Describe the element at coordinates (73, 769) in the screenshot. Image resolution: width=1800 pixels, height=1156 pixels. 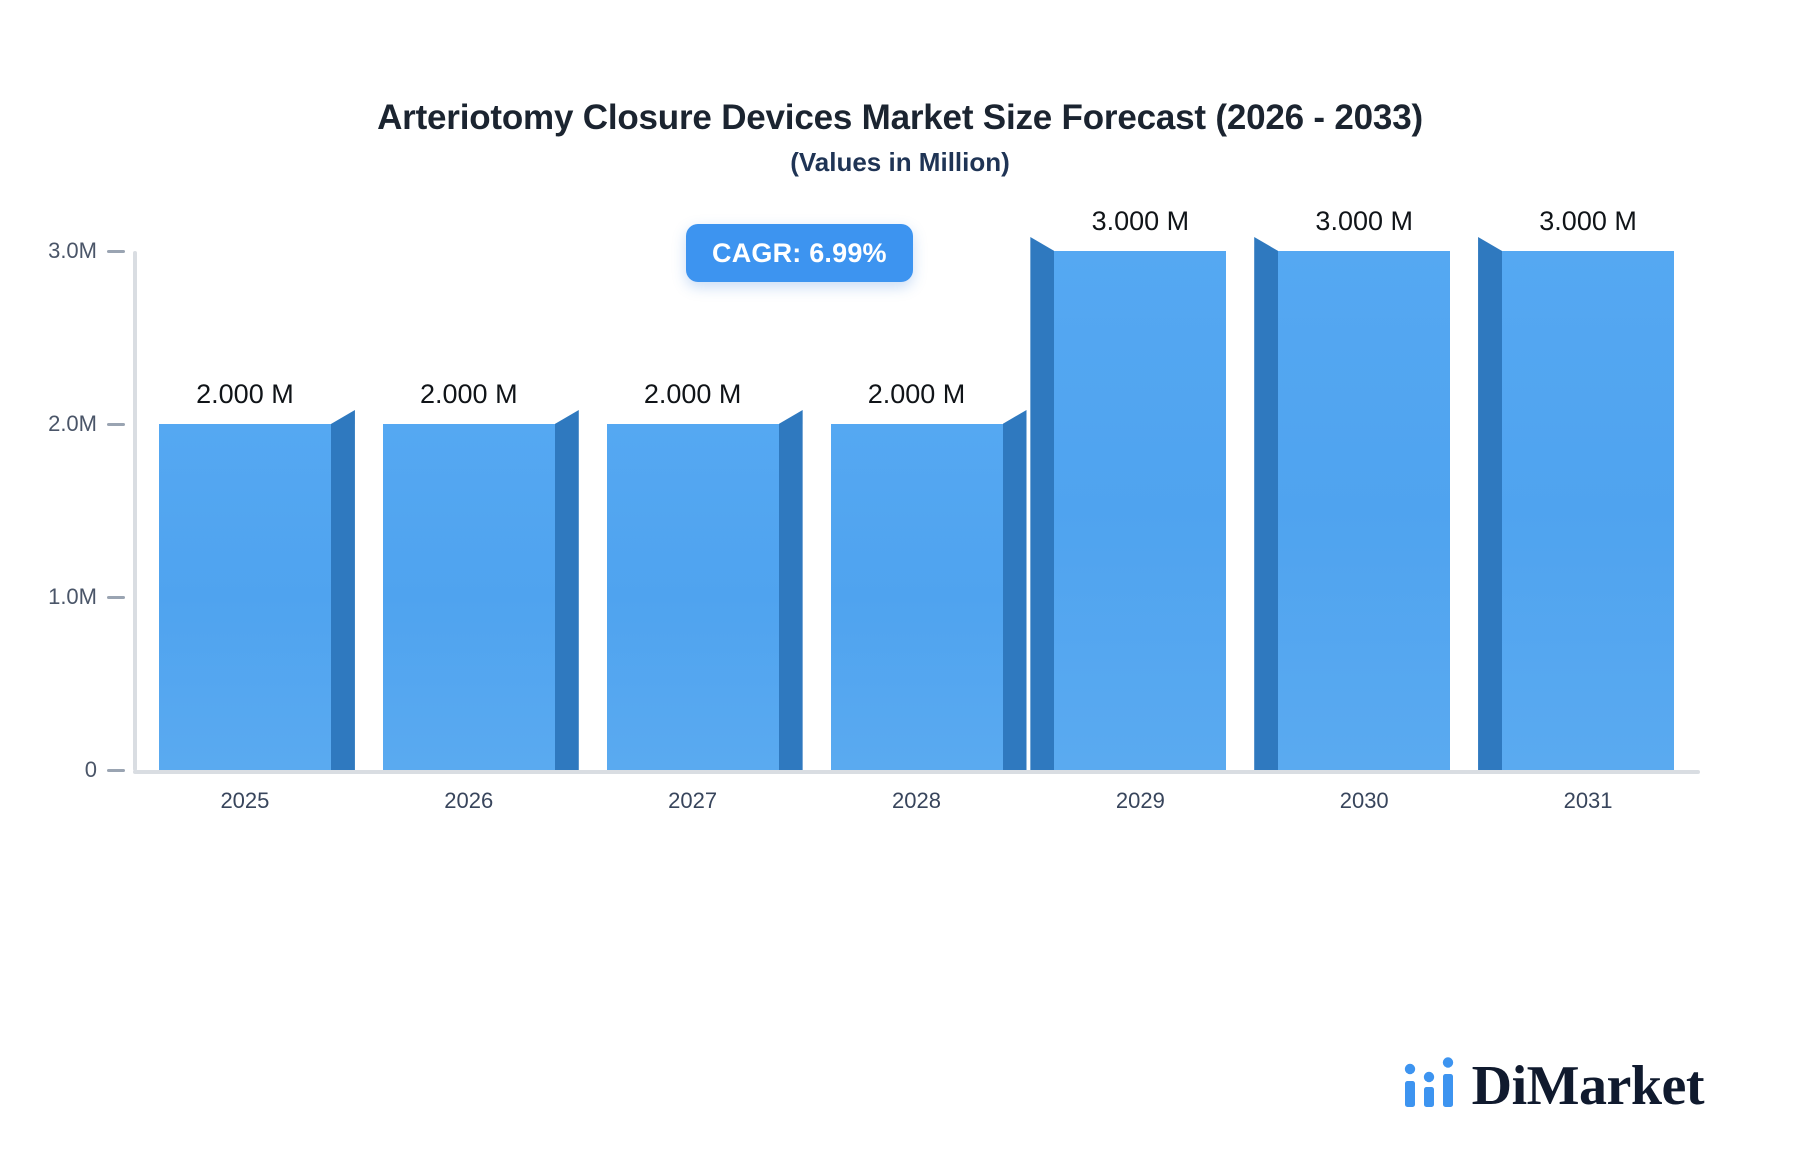
I see `y-axis-tick: 0` at that location.